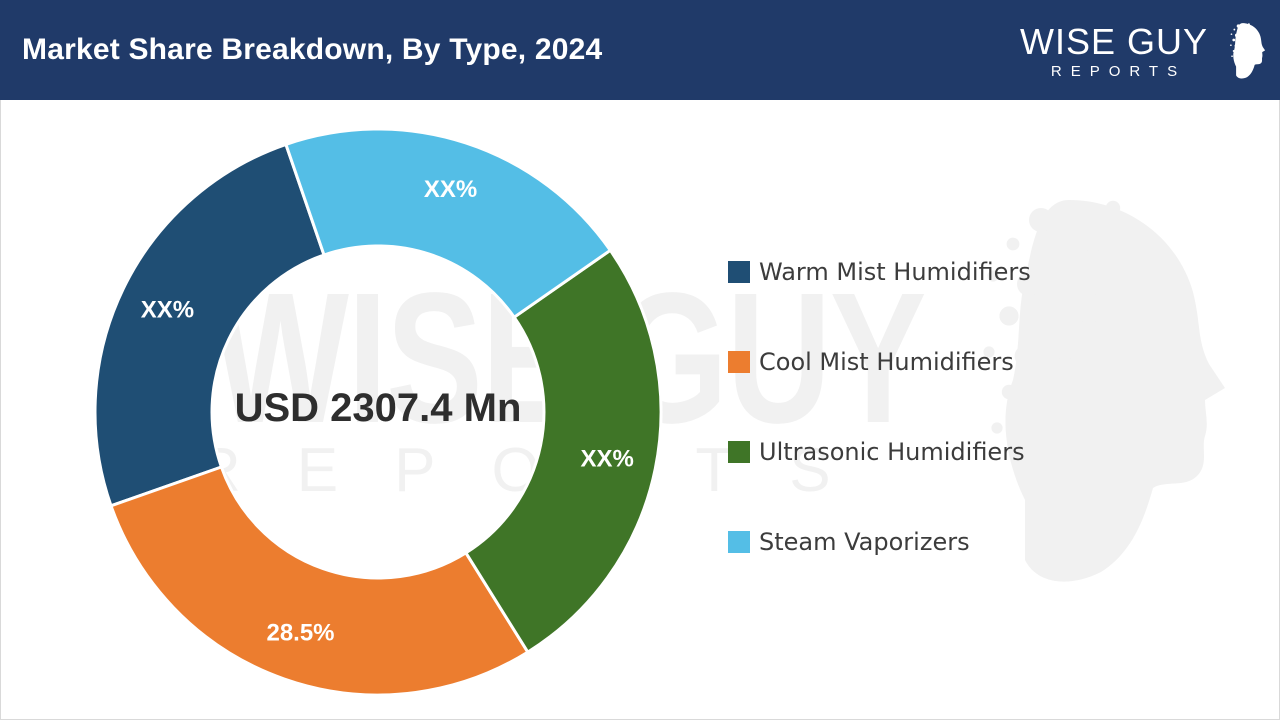  What do you see at coordinates (739, 542) in the screenshot?
I see `legend-swatch-steam` at bounding box center [739, 542].